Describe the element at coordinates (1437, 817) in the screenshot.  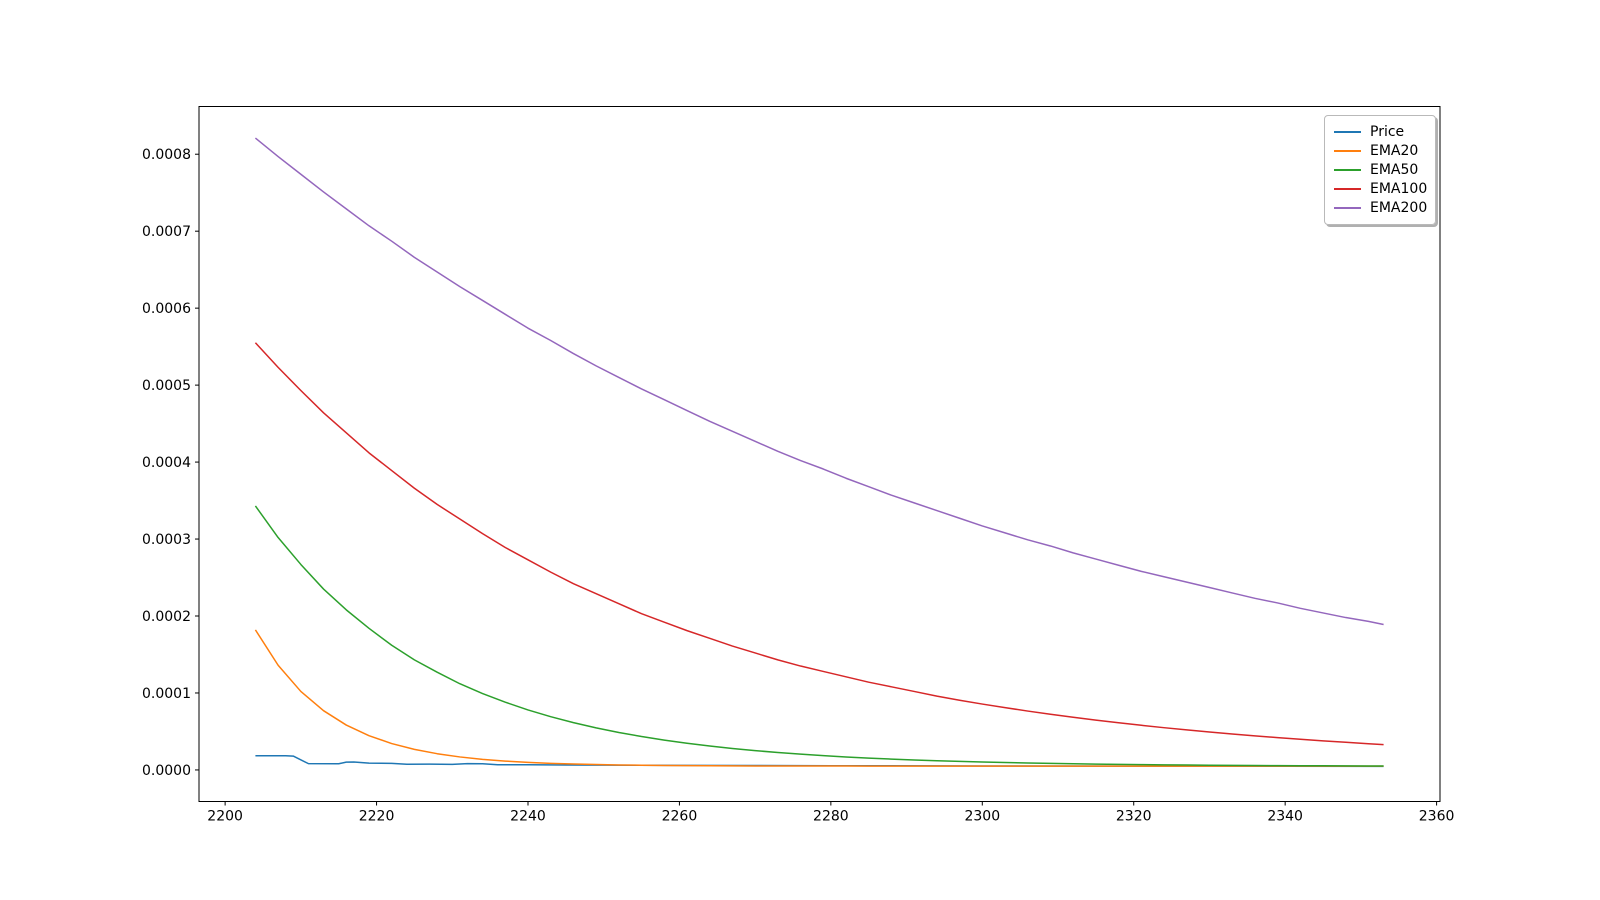
I see `x-tick-label: 2360` at that location.